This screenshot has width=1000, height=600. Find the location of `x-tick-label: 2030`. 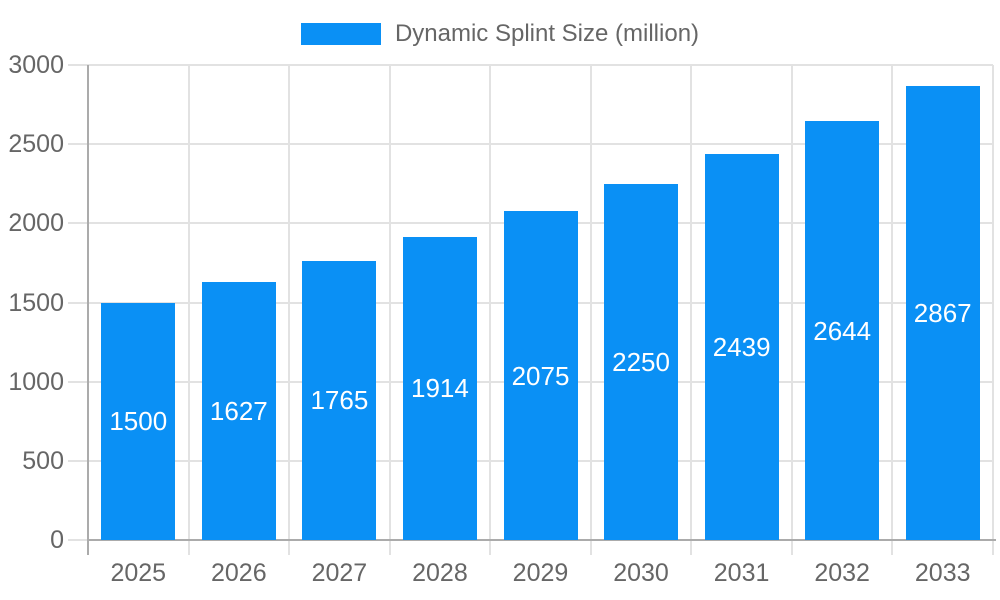

x-tick-label: 2030 is located at coordinates (641, 573).